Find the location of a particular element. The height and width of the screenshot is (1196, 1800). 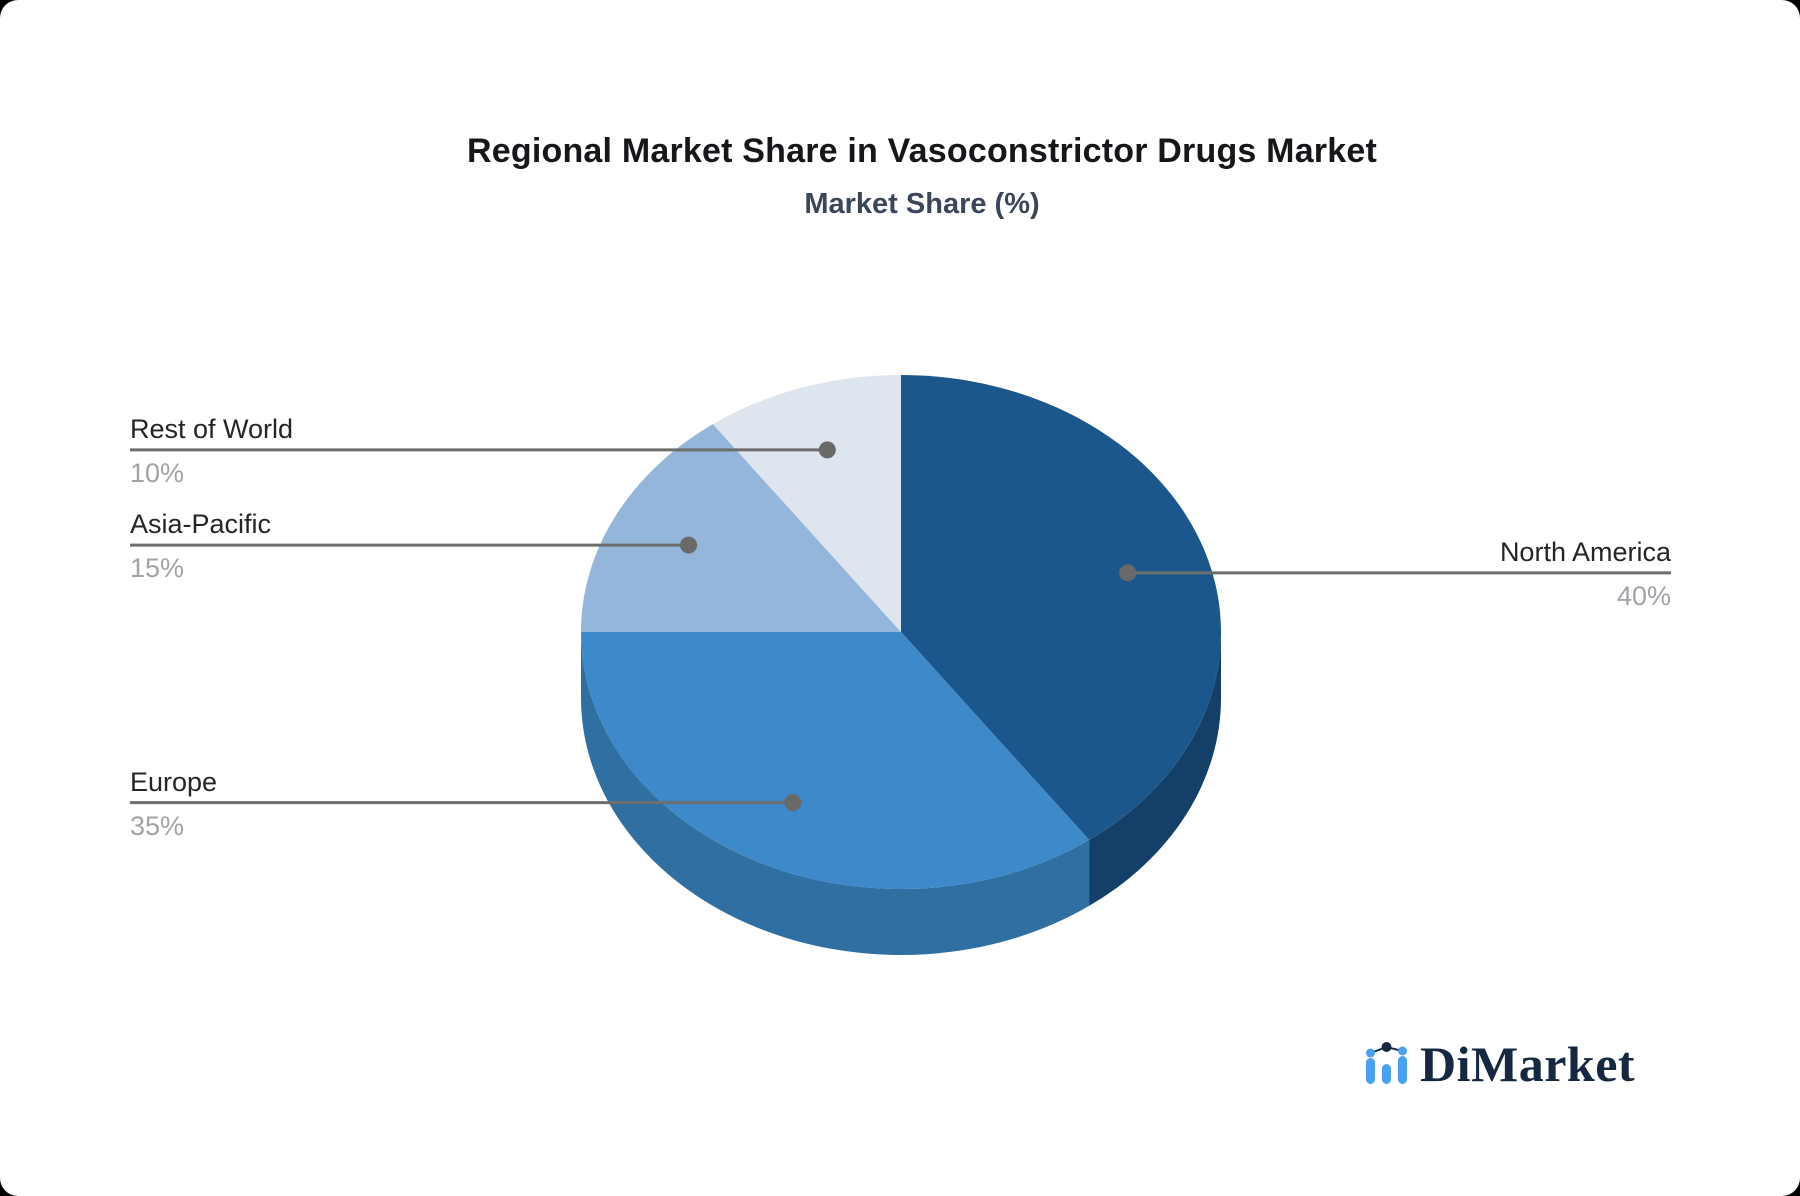

leader-dot-asia-pacific is located at coordinates (689, 545).